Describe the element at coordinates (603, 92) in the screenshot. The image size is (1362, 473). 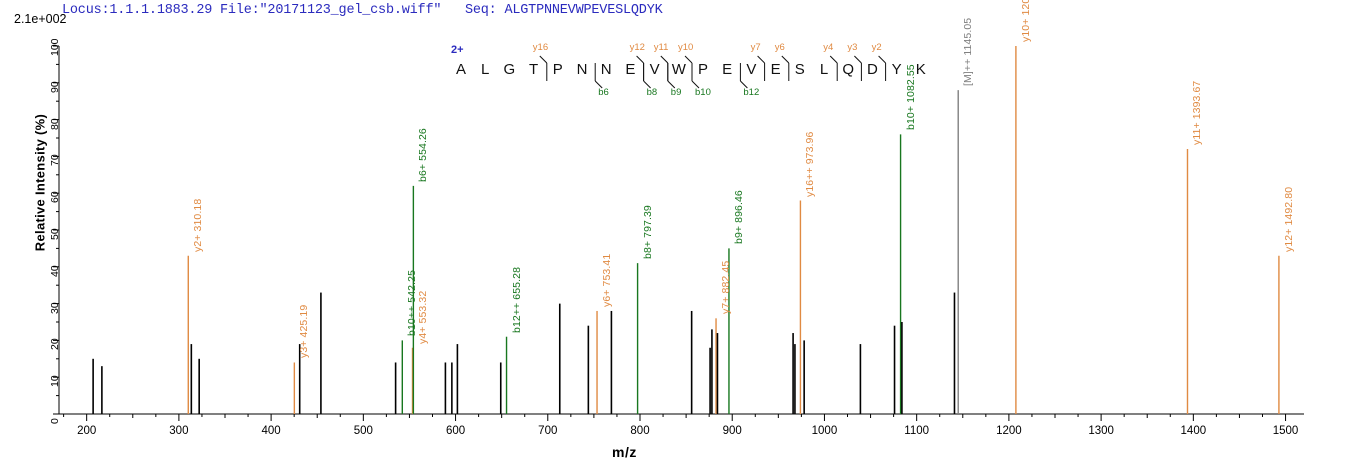
I see `b-ion-label: b6` at that location.